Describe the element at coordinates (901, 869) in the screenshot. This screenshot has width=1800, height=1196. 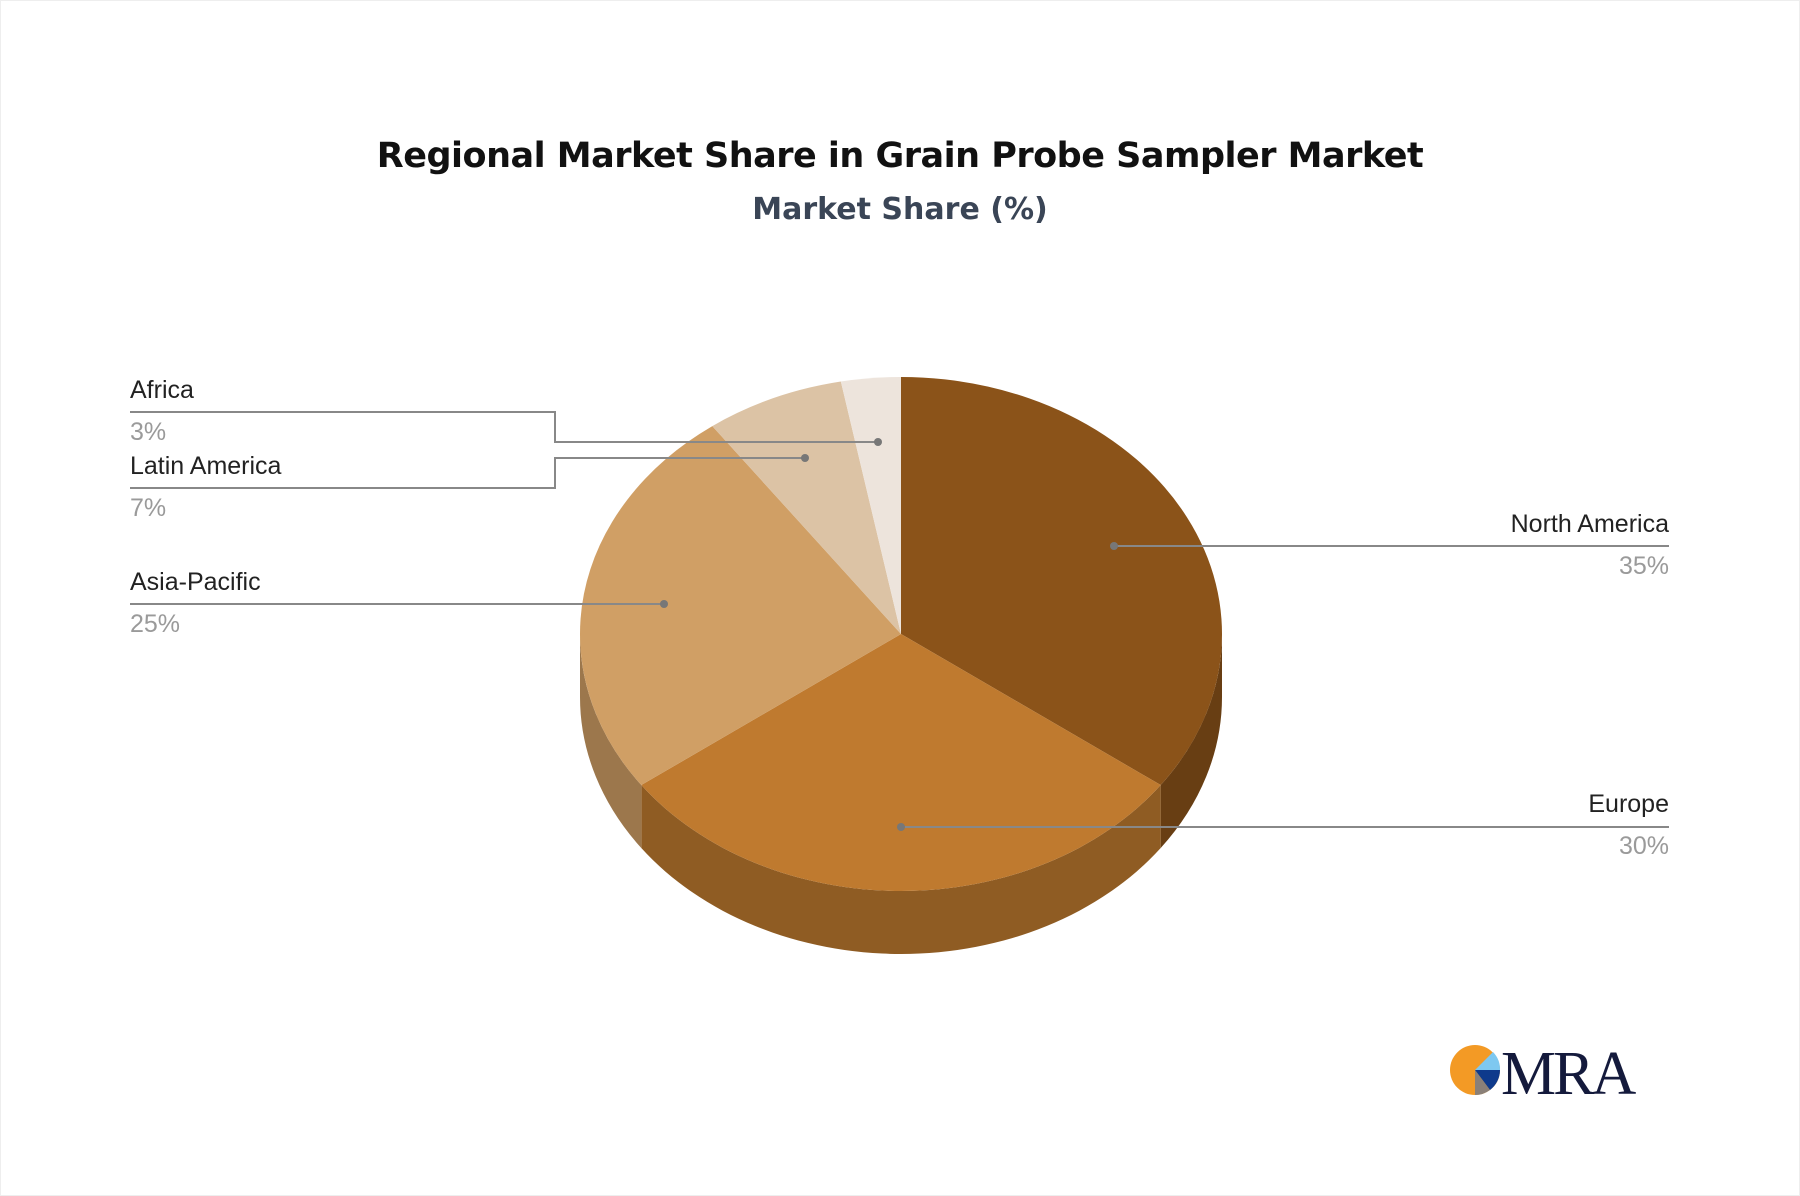
I see `slice-side-europe` at that location.